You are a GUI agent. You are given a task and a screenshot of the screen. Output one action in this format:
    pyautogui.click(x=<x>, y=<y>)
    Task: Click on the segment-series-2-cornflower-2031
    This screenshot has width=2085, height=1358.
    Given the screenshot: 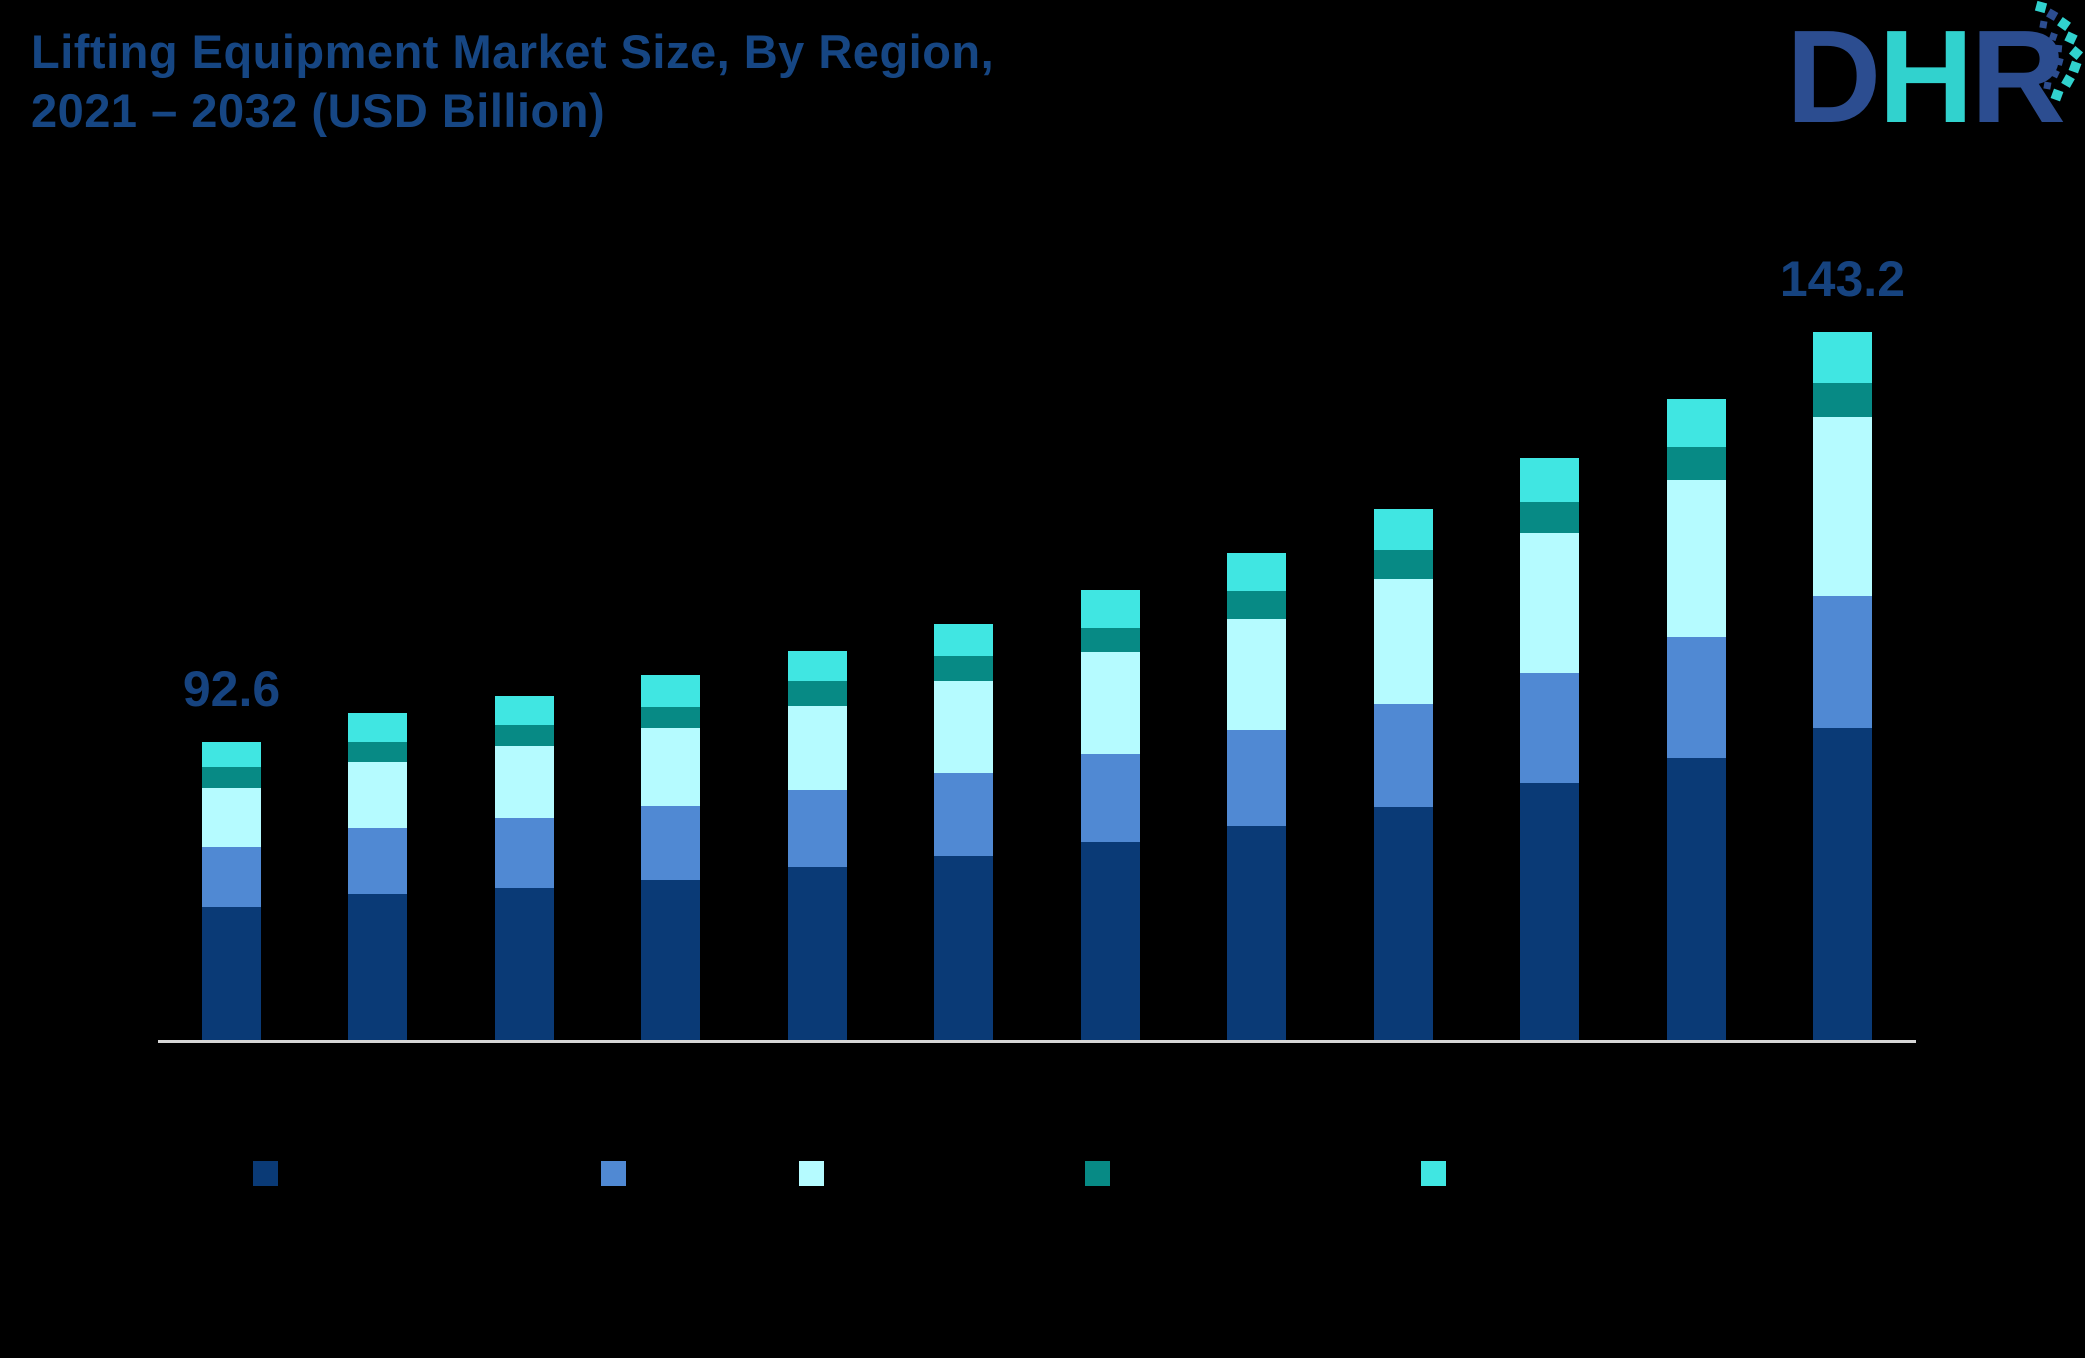 What is the action you would take?
    pyautogui.click(x=1696, y=697)
    